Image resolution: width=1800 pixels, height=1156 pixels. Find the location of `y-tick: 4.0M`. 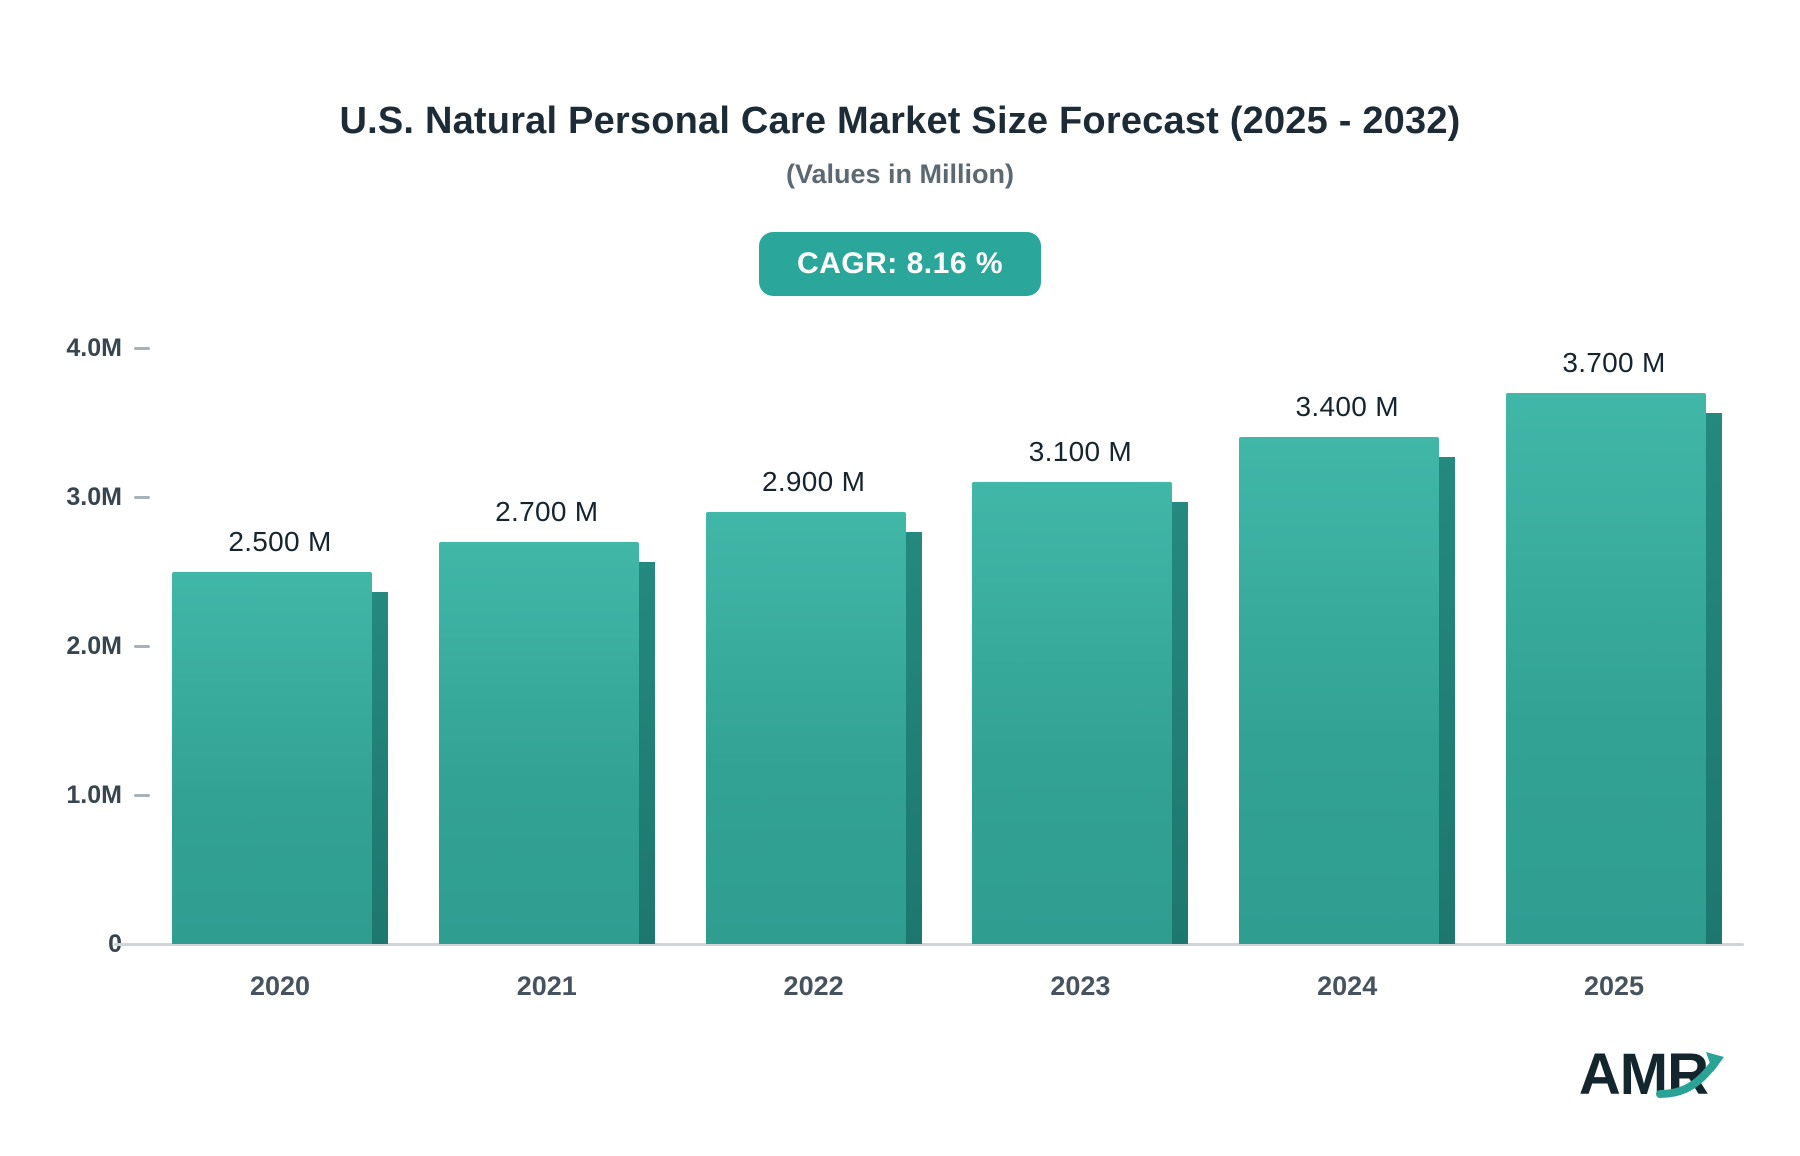

y-tick: 4.0M is located at coordinates (108, 348).